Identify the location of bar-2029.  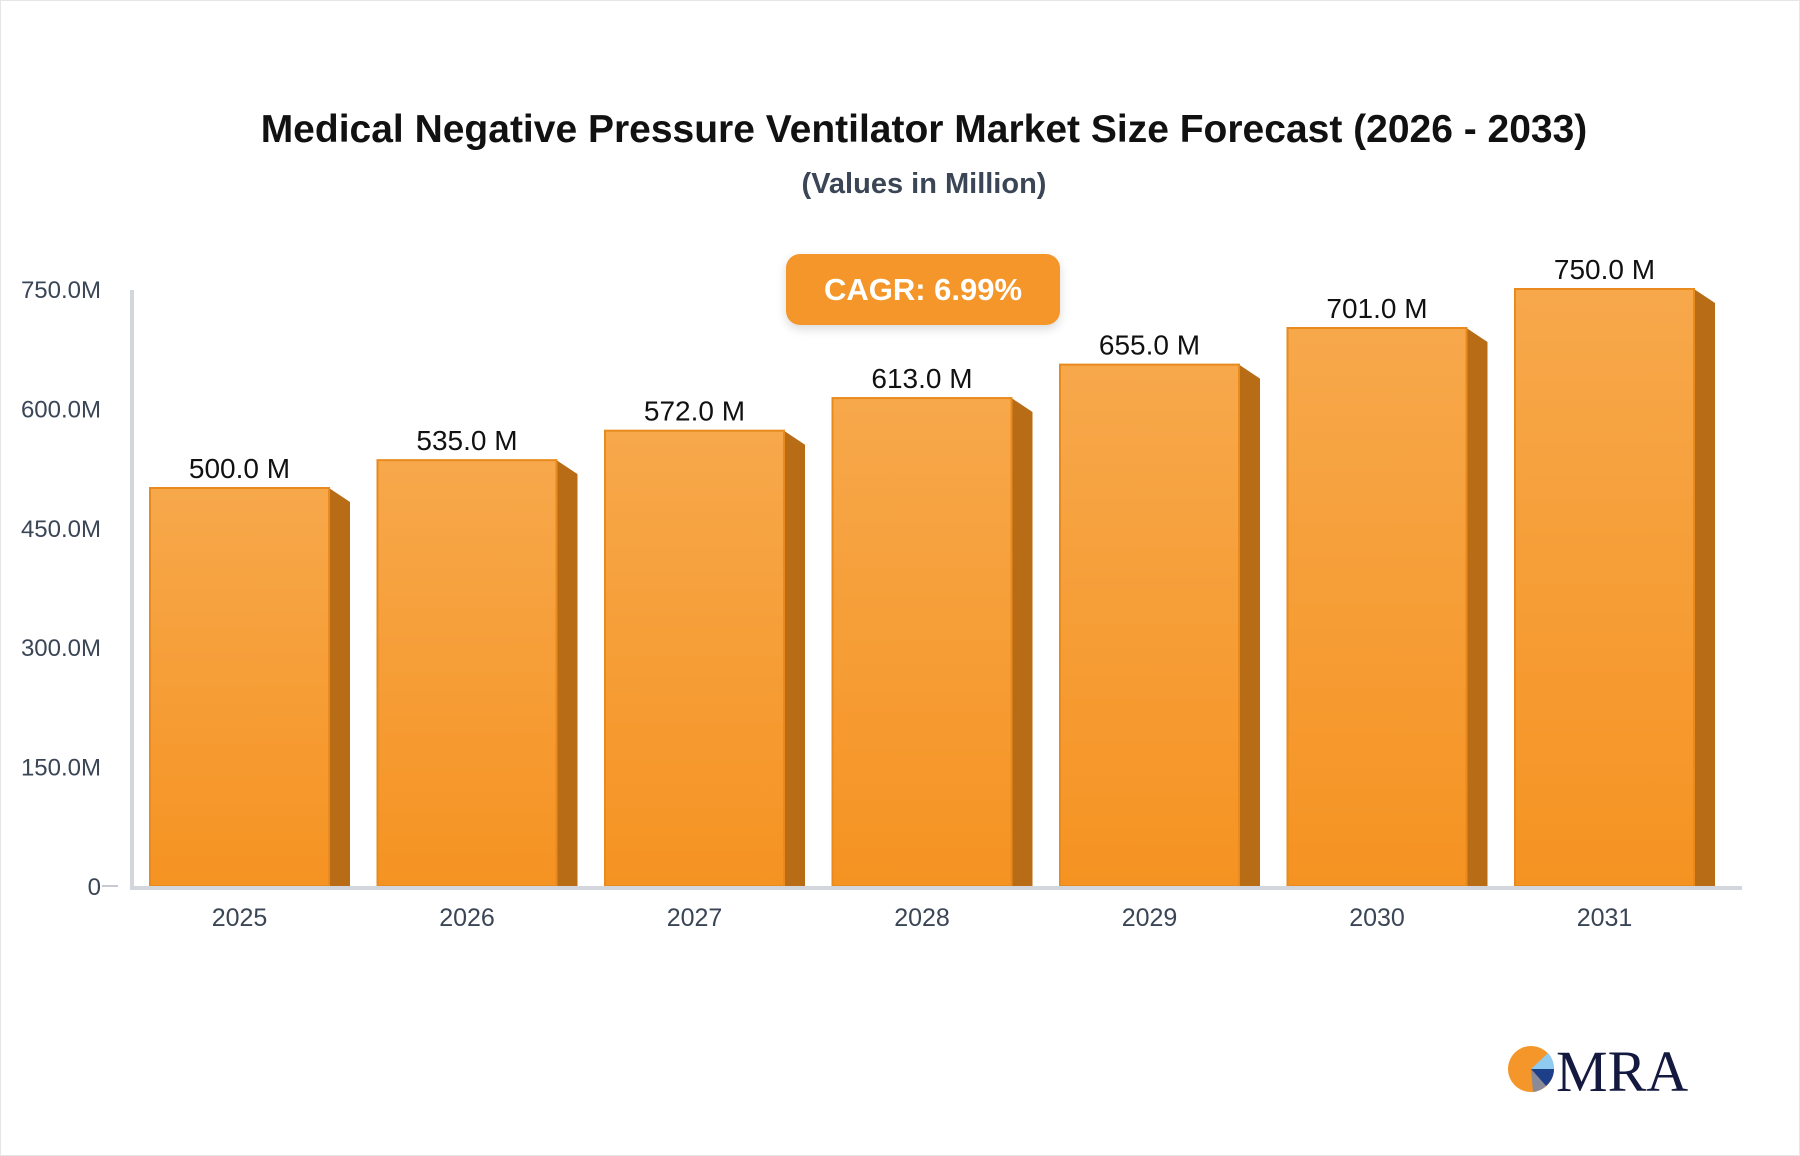
(1149, 625).